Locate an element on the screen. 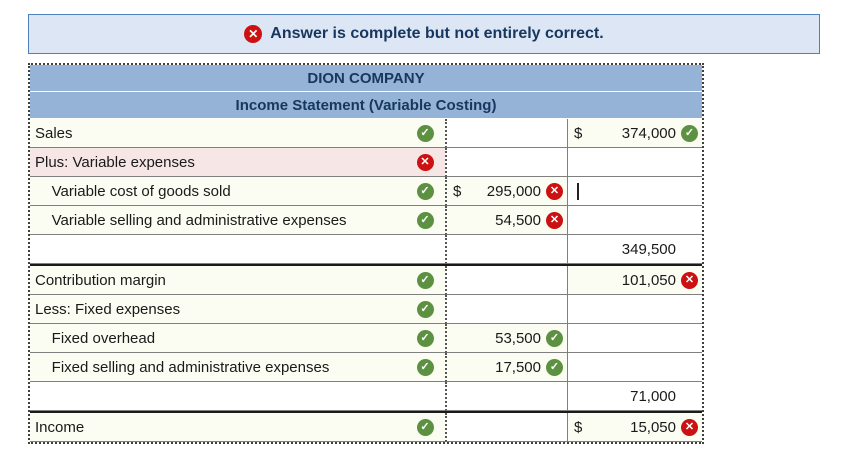  account-label-cell: Income is located at coordinates (217, 427).